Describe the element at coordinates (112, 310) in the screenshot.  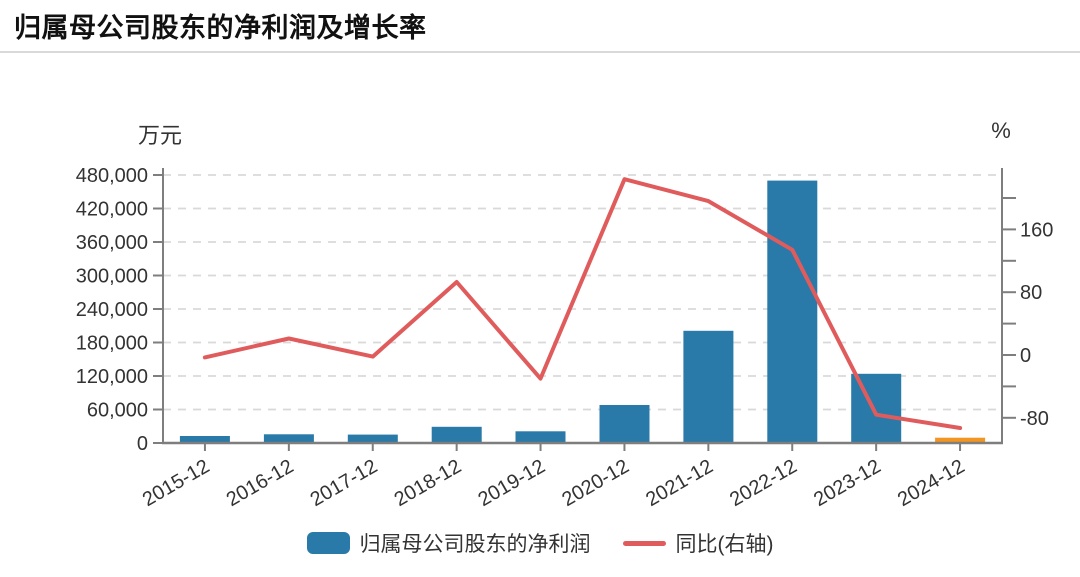
I see `left-axis-label: 240,000` at that location.